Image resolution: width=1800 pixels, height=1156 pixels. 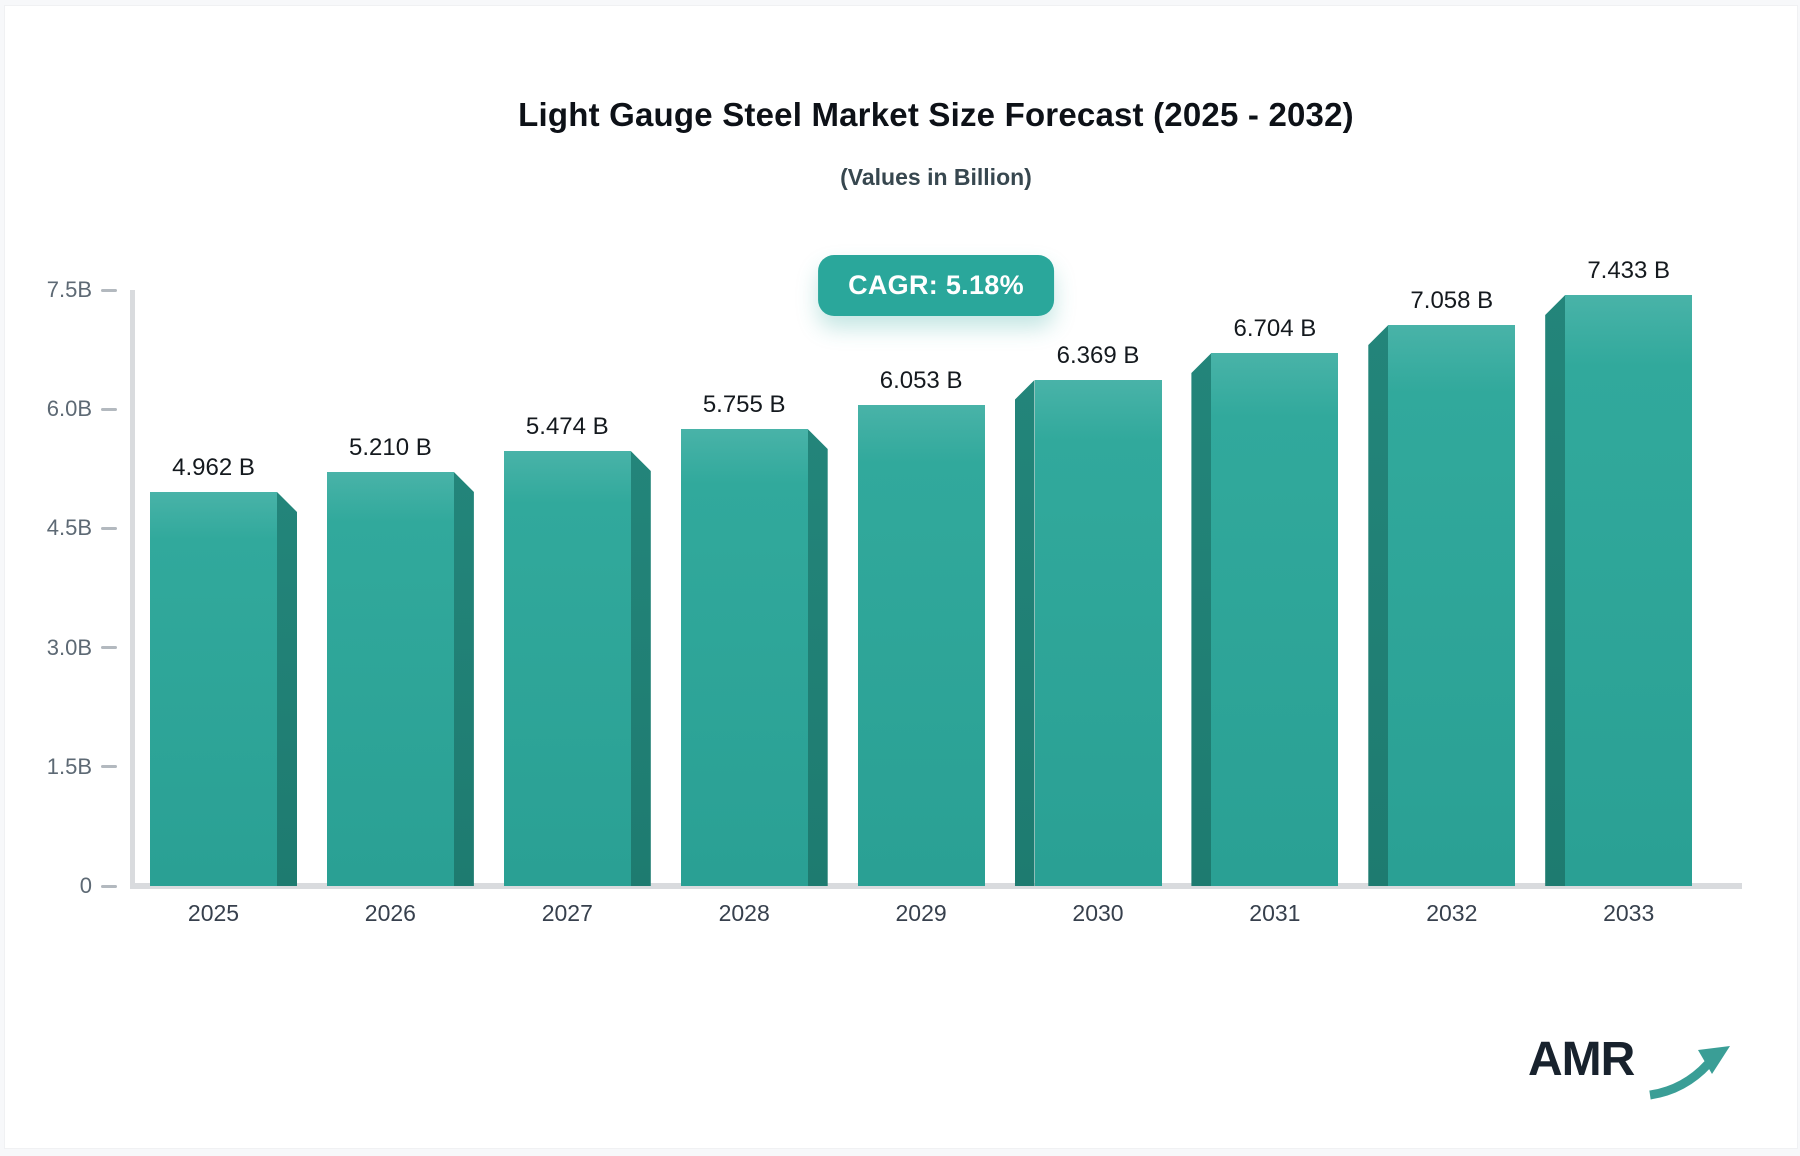 I want to click on bar-2031, so click(x=1275, y=619).